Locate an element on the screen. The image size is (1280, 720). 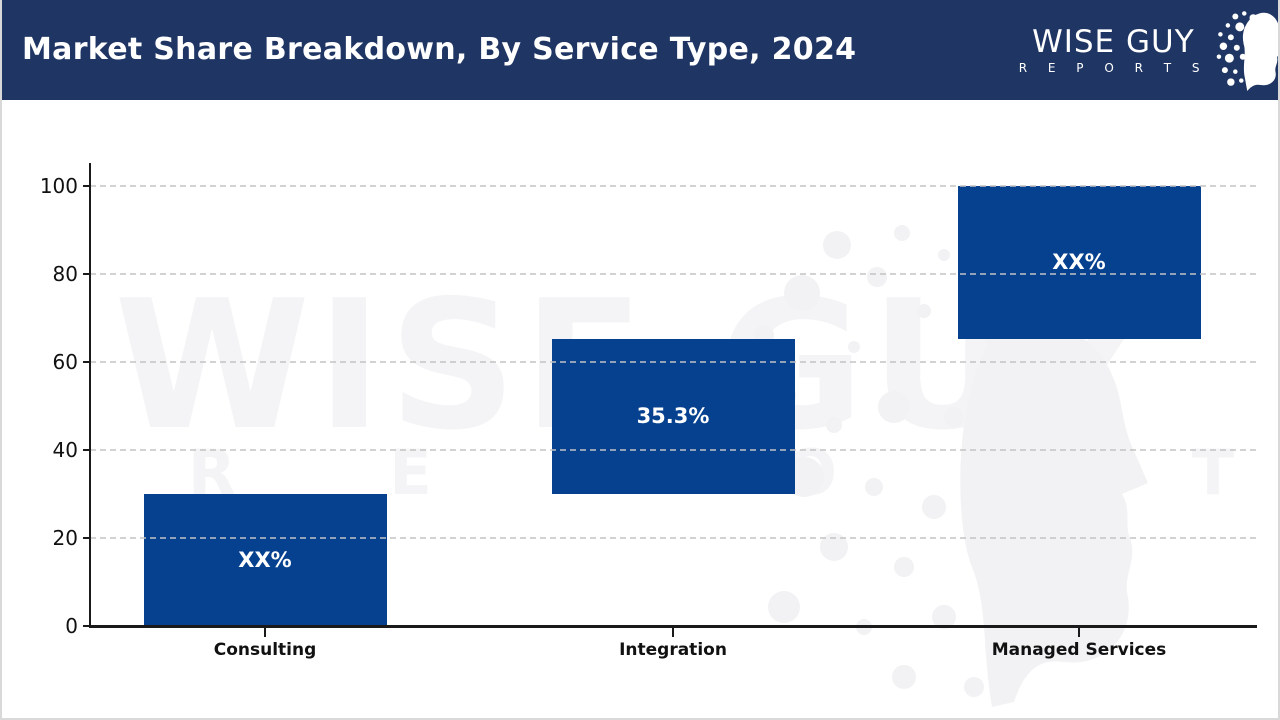
y-tick-label: 60 is located at coordinates (65, 362).